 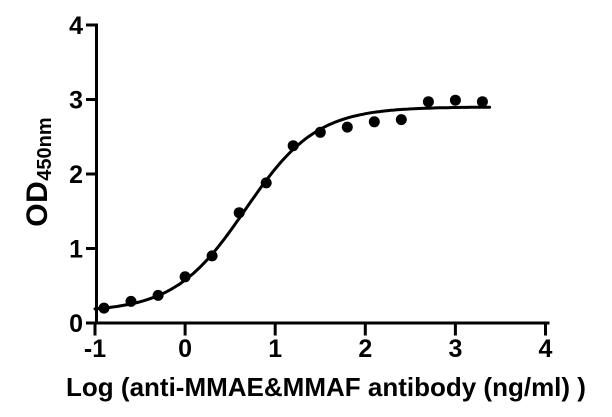 I want to click on x-tick-label: 1, so click(x=275, y=349).